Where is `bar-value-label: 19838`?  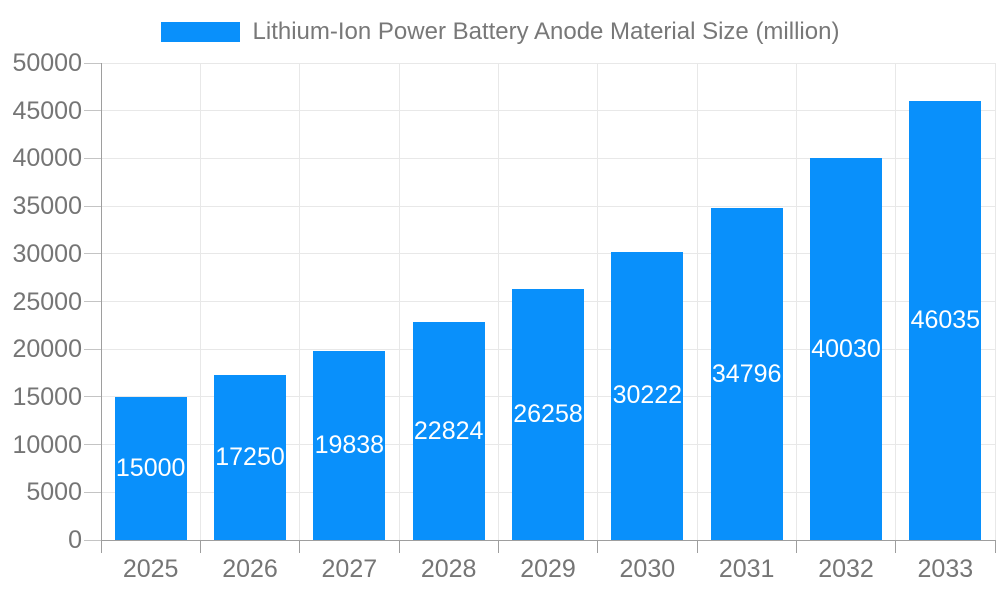 bar-value-label: 19838 is located at coordinates (349, 444).